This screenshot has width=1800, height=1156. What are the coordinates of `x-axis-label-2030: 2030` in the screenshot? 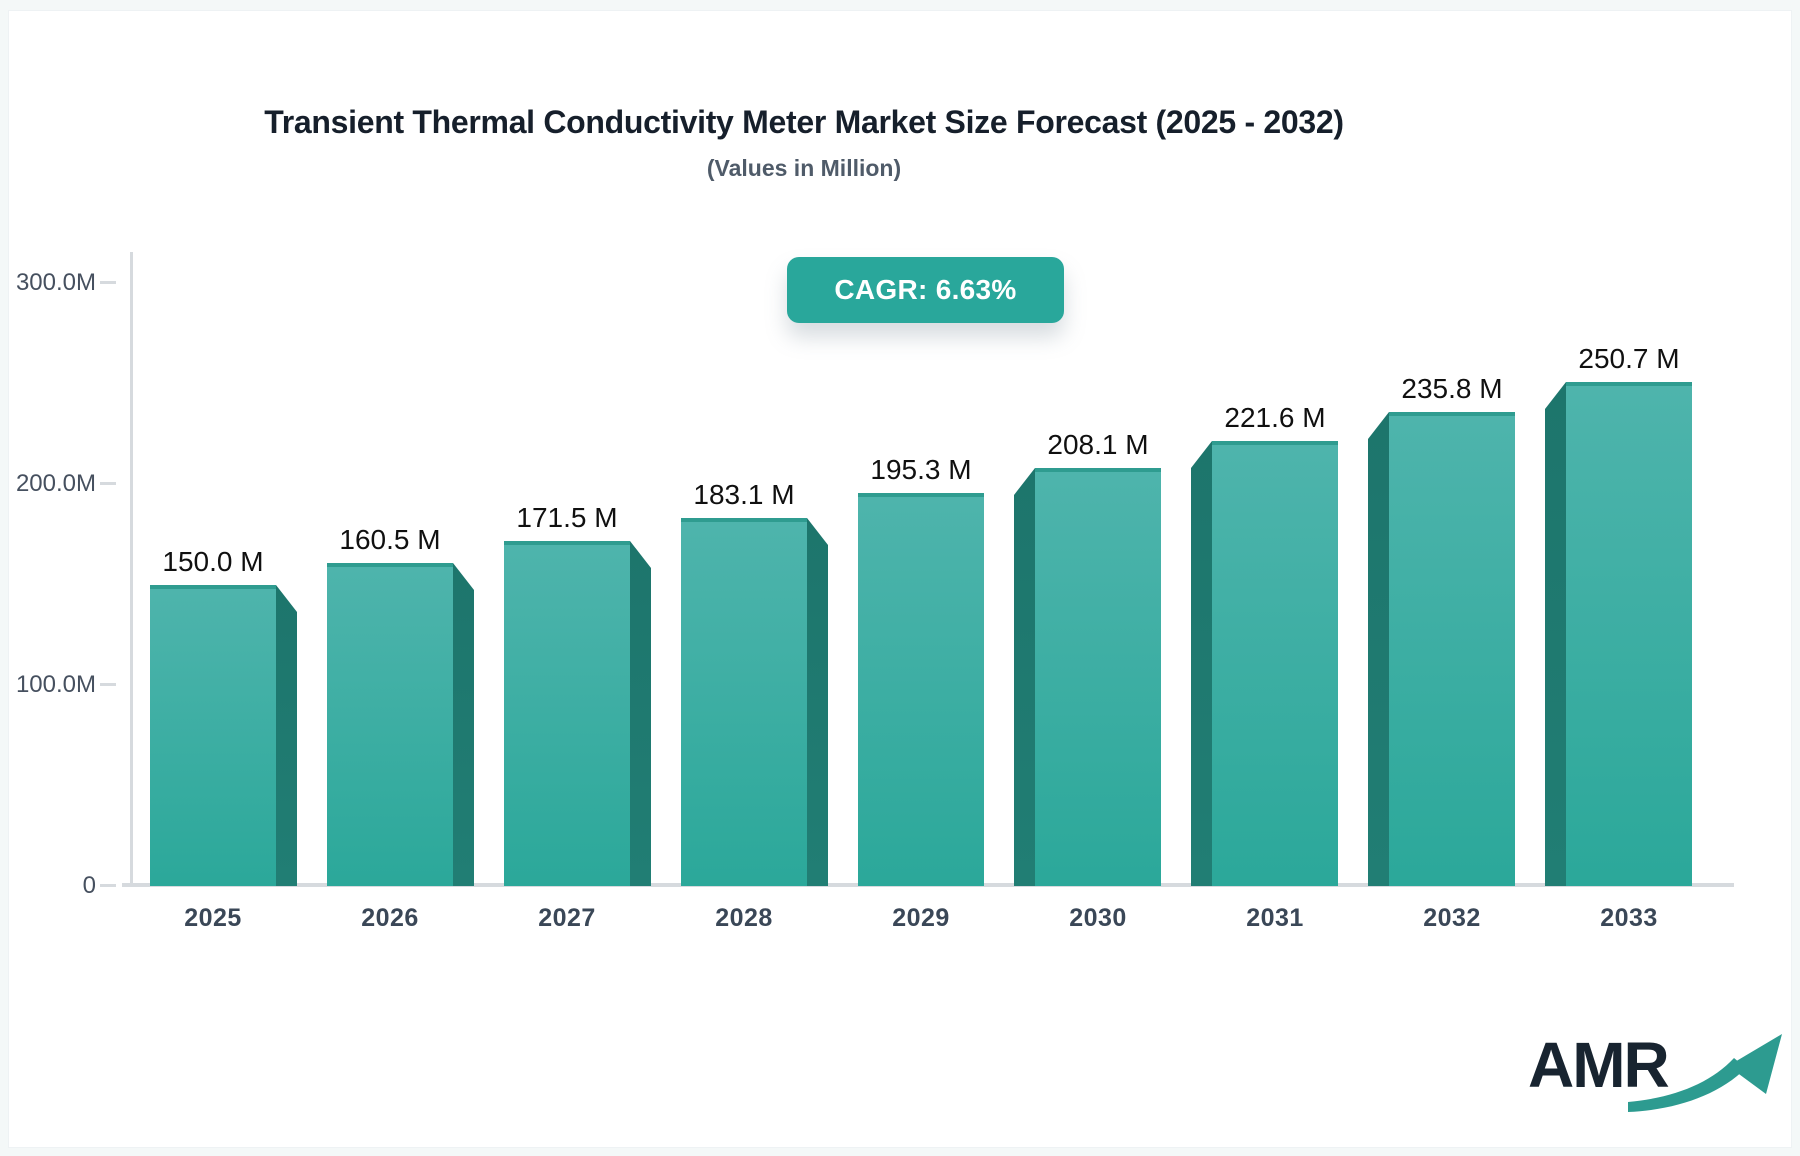 It's located at (1098, 918).